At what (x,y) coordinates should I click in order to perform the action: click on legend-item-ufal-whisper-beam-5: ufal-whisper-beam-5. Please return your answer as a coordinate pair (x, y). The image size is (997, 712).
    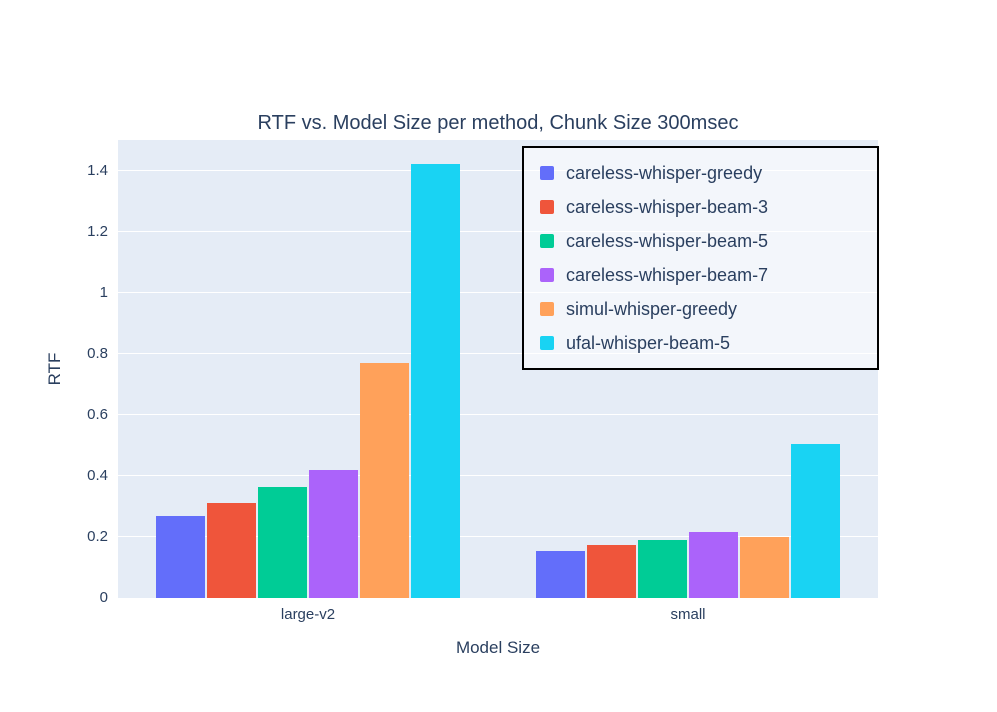
    Looking at the image, I should click on (700, 343).